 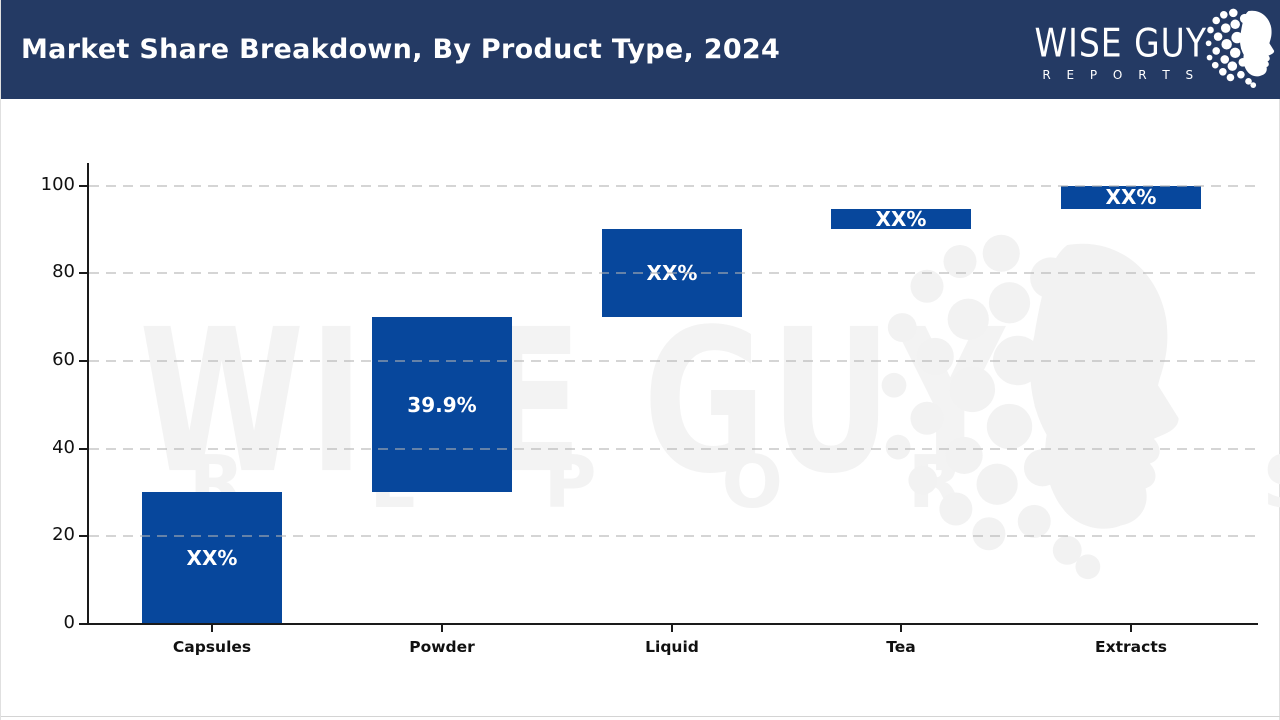 I want to click on y-tick-label: 80, so click(x=63, y=272).